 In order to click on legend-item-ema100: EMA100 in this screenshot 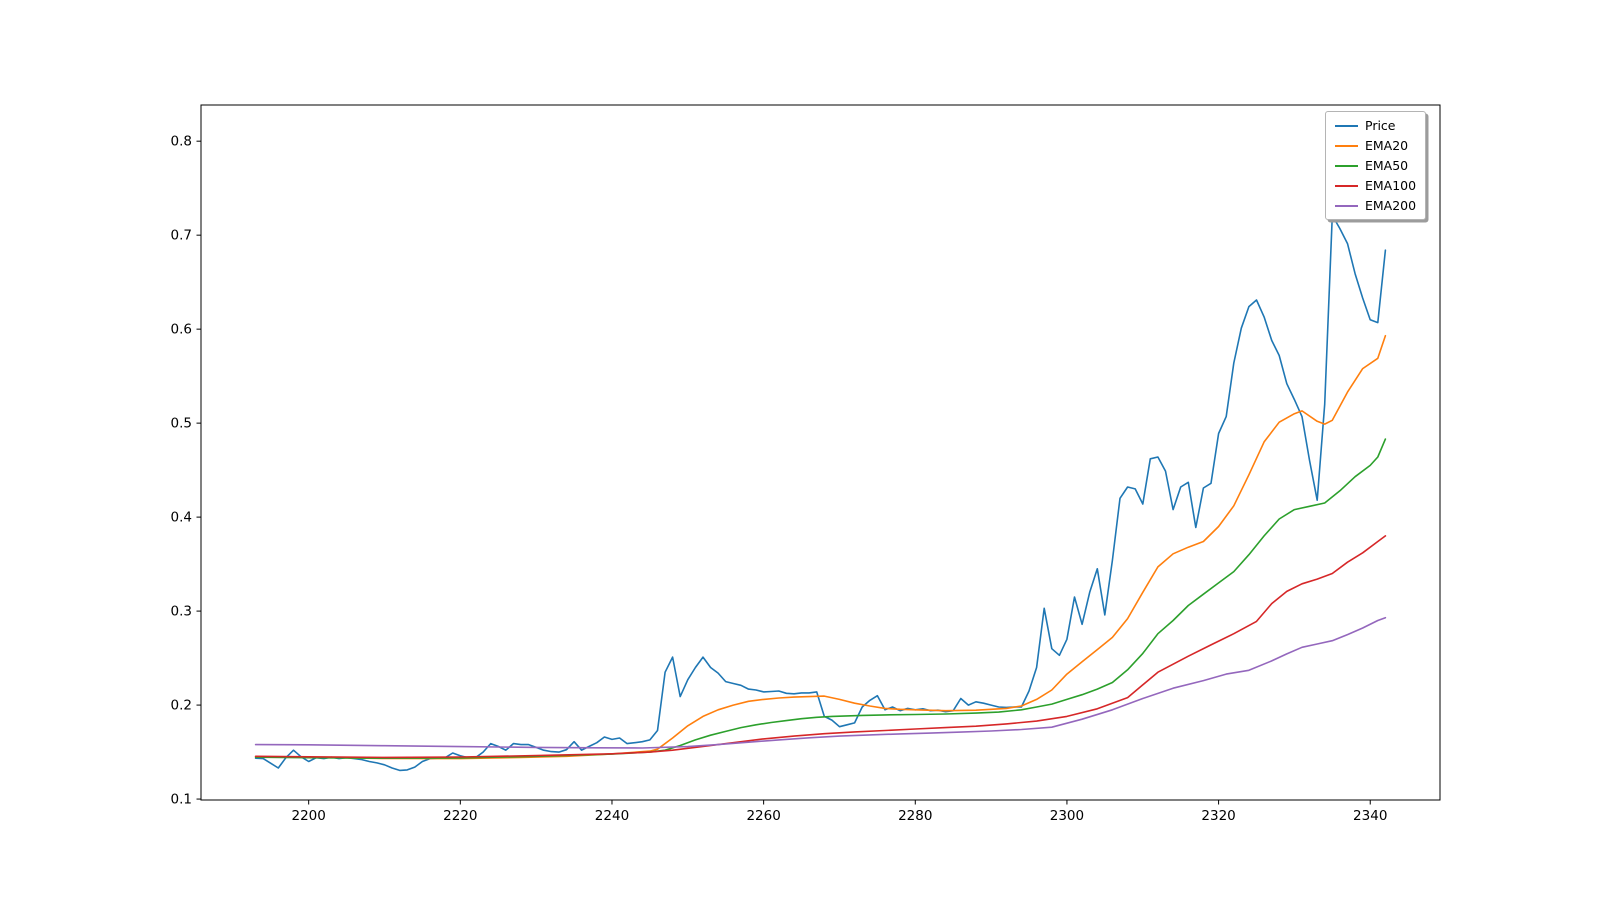, I will do `click(1375, 185)`.